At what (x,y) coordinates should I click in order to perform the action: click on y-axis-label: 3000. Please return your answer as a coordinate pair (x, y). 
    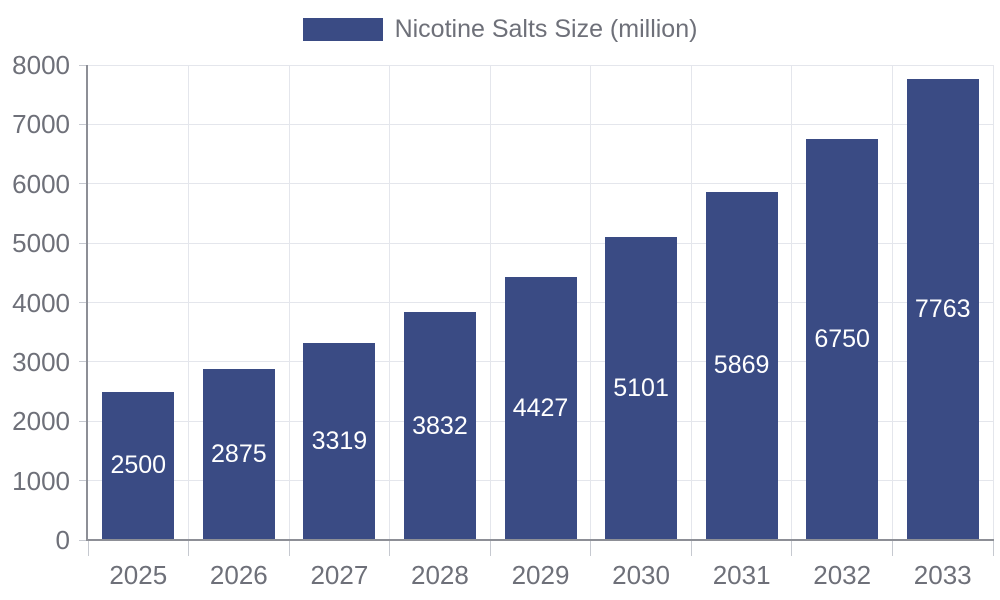
    Looking at the image, I should click on (41, 361).